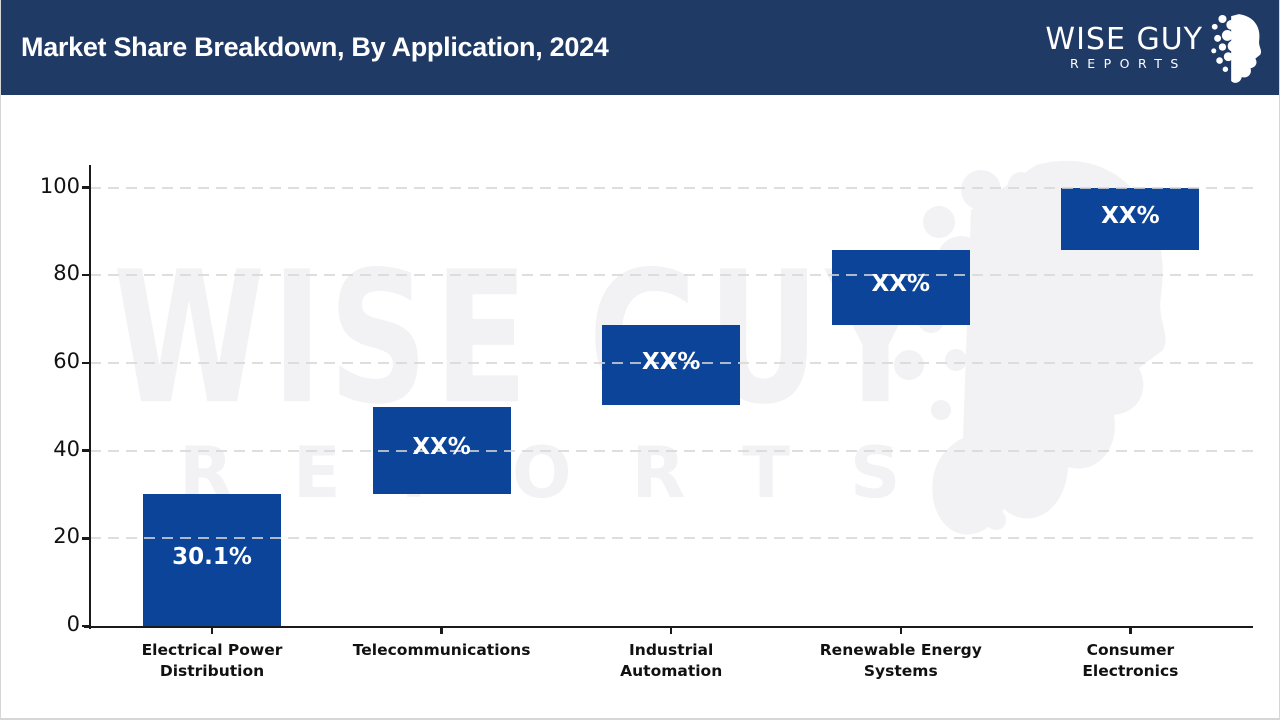 The image size is (1280, 720). I want to click on x-category-label: Electrical Power Distribution, so click(212, 660).